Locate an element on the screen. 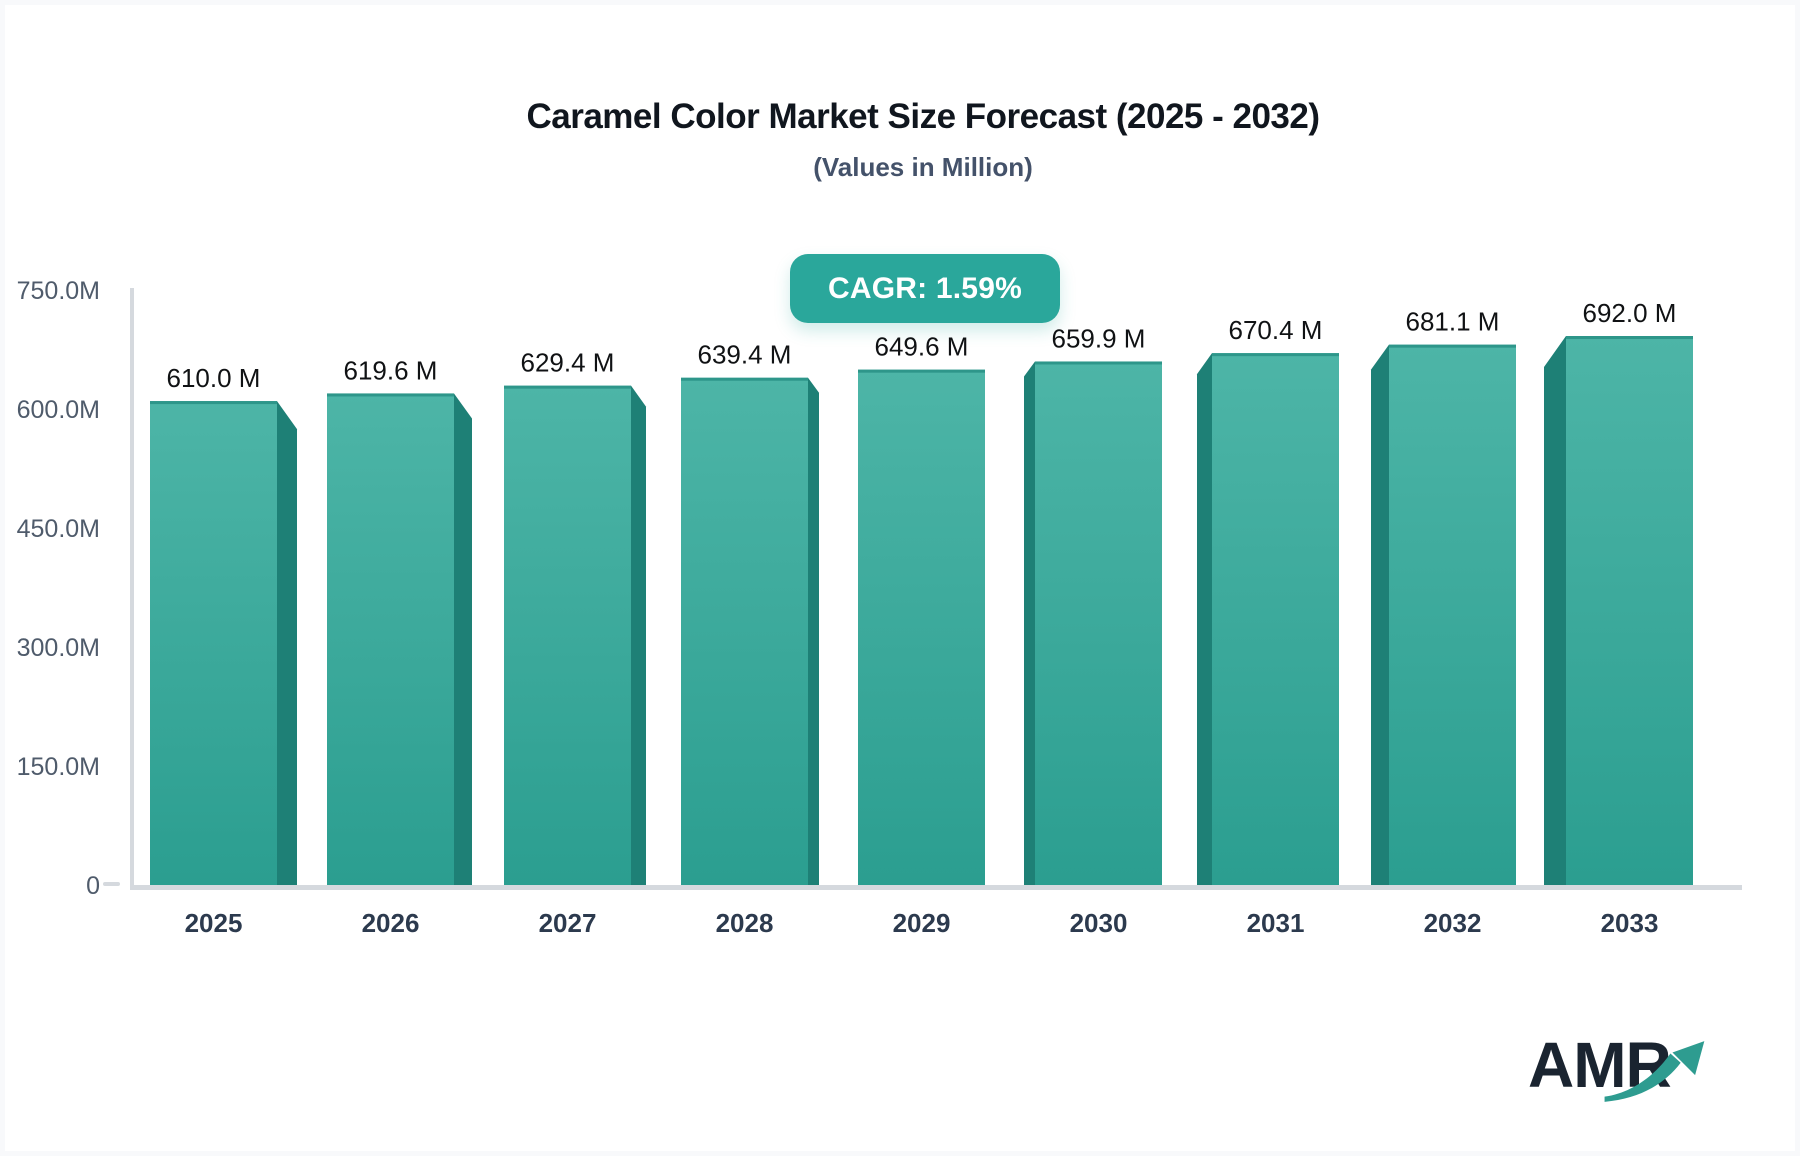  bar-value-label: 659.9 M is located at coordinates (1099, 338).